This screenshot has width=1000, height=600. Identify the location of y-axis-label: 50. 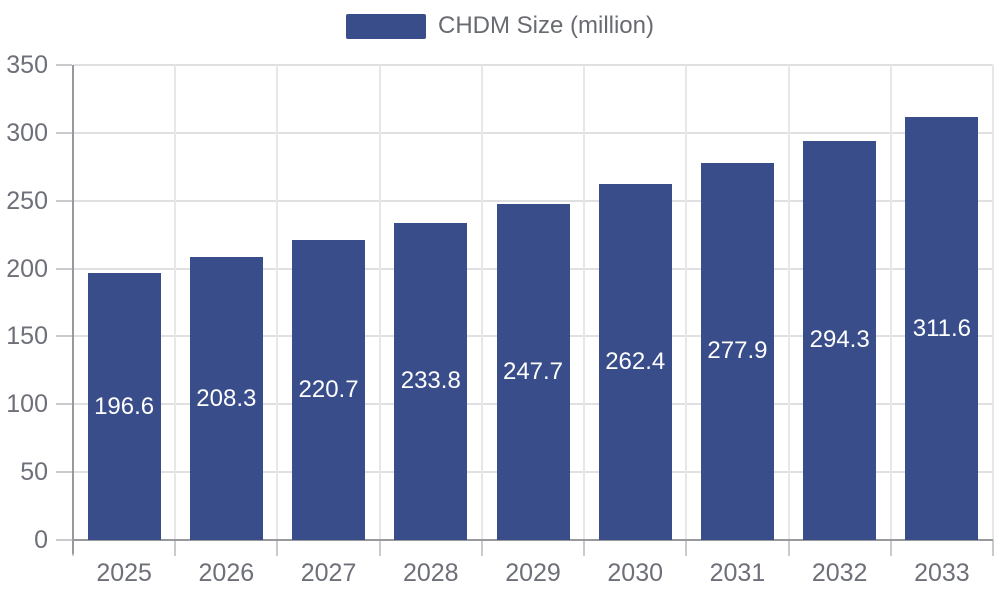
(34, 472).